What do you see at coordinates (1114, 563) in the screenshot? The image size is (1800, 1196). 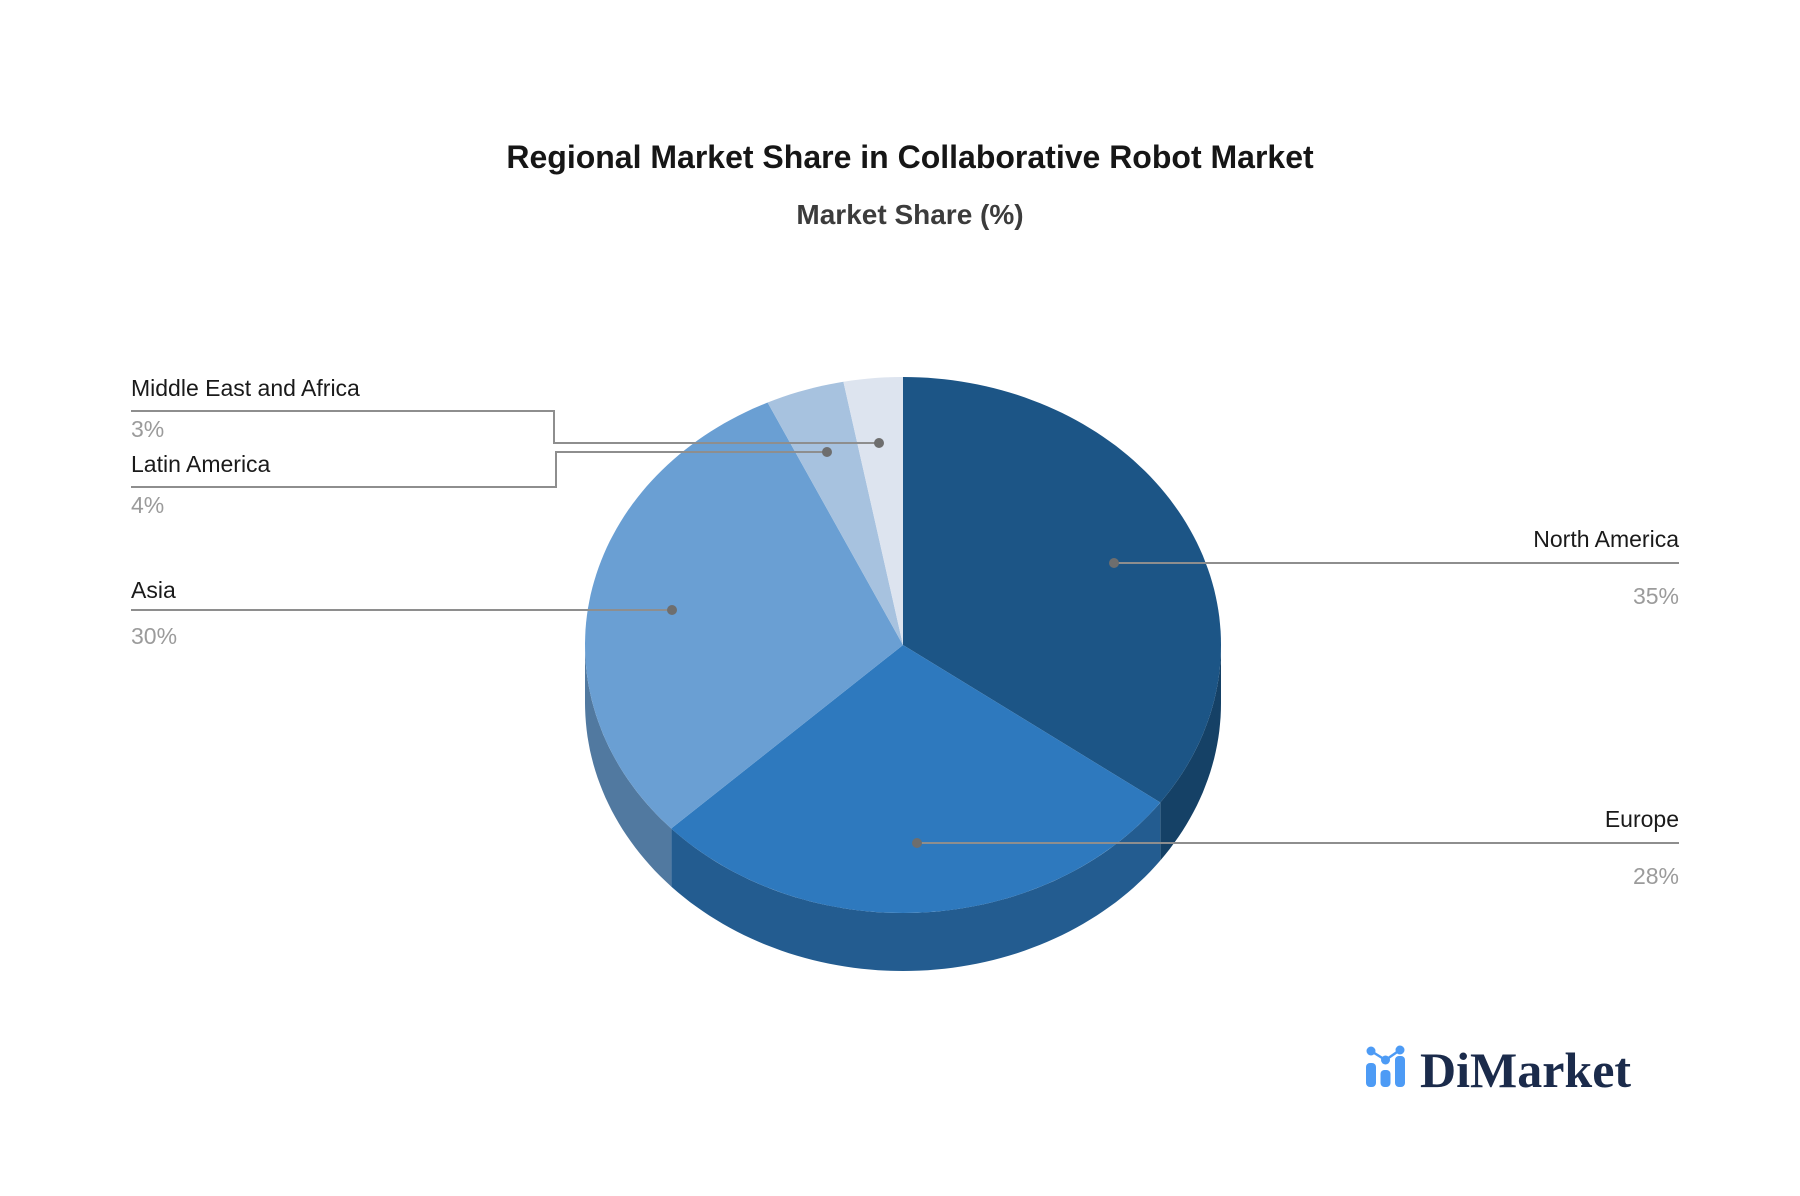 I see `callout-dot-north-america` at bounding box center [1114, 563].